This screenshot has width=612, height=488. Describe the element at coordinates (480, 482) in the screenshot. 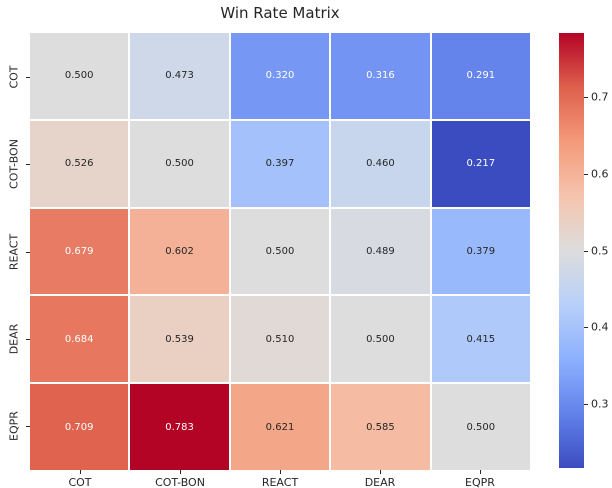

I see `x-tick-label-EQPR: EQPR` at that location.